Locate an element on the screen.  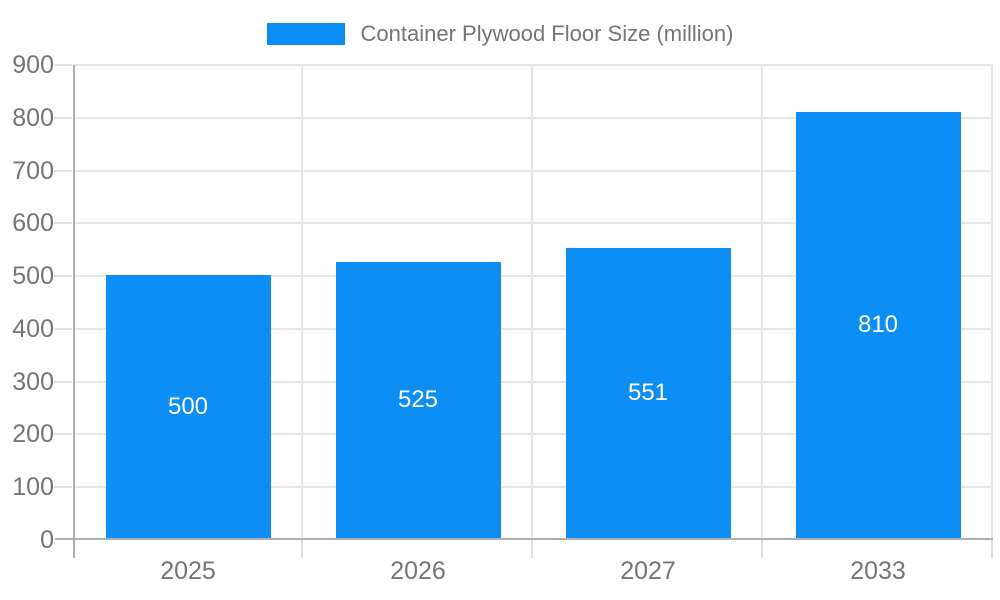
bar-2026: 525 is located at coordinates (418, 400).